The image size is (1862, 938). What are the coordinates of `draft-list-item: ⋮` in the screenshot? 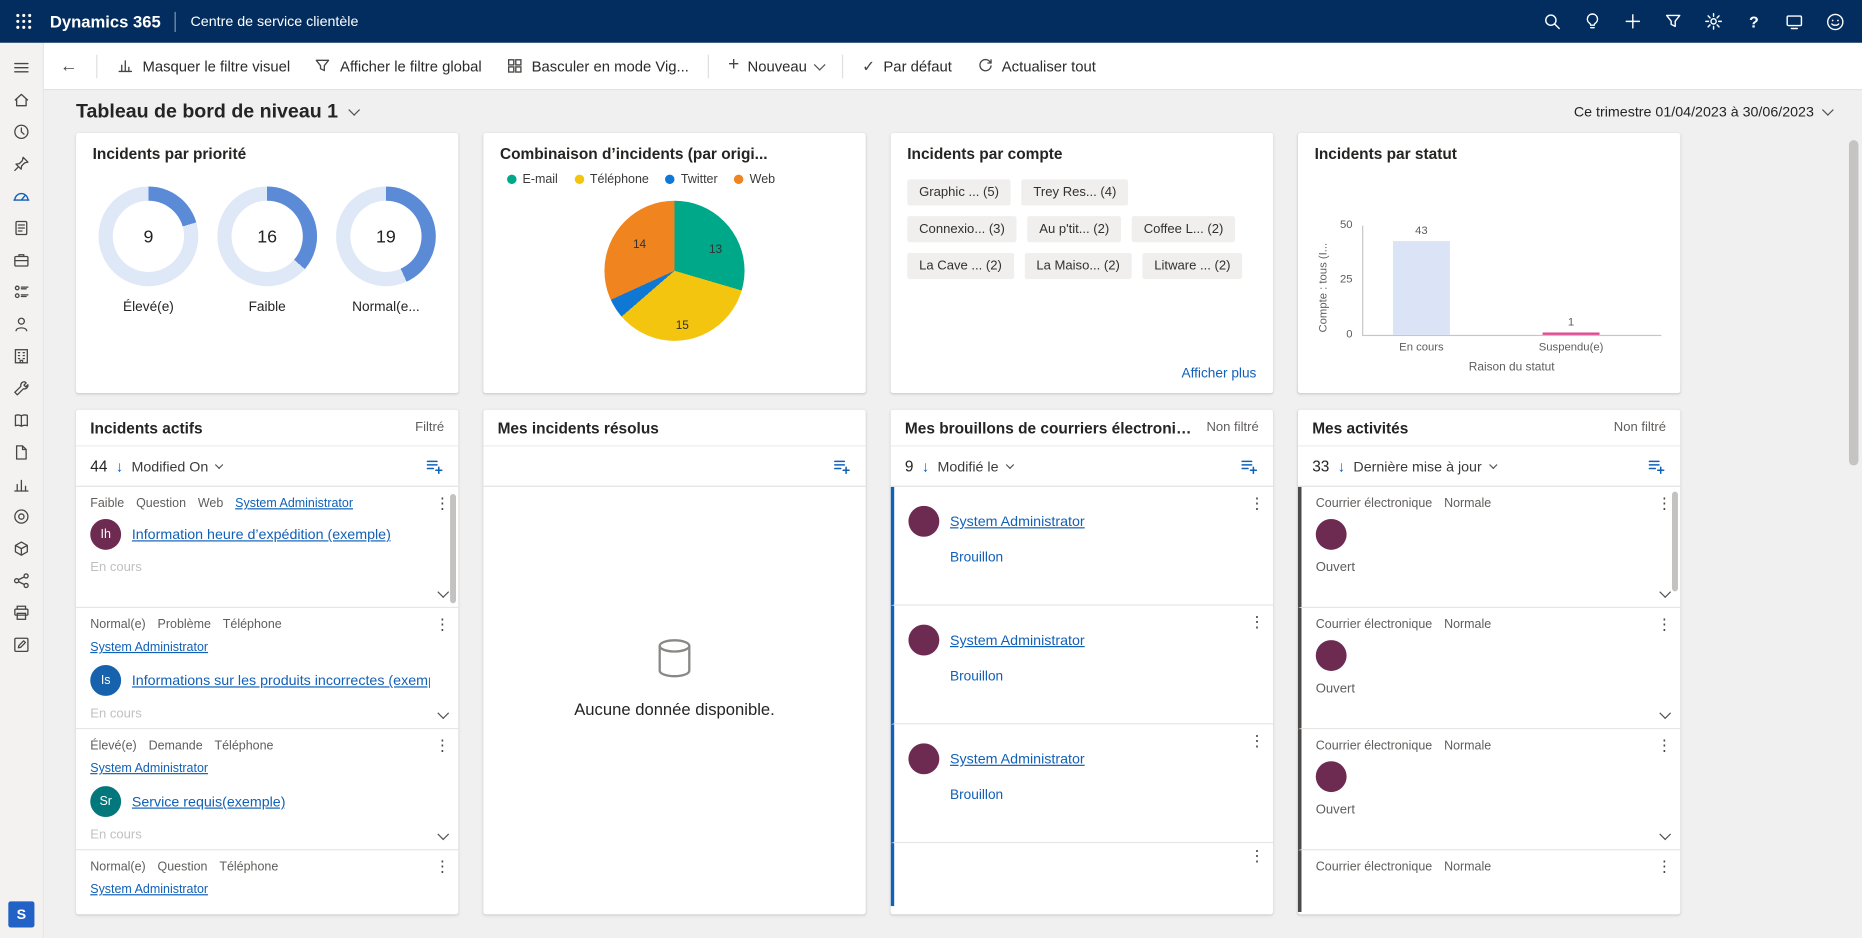 It's located at (1081, 875).